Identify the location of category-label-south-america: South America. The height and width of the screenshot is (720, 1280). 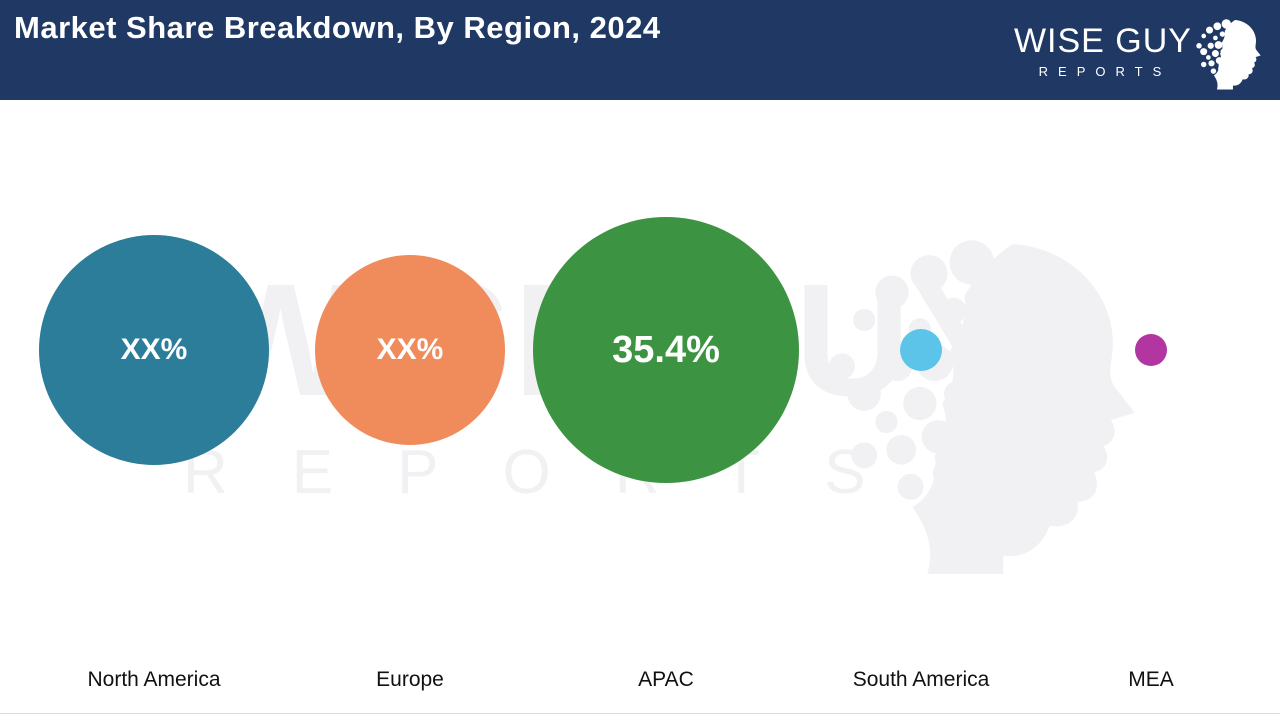
(921, 679).